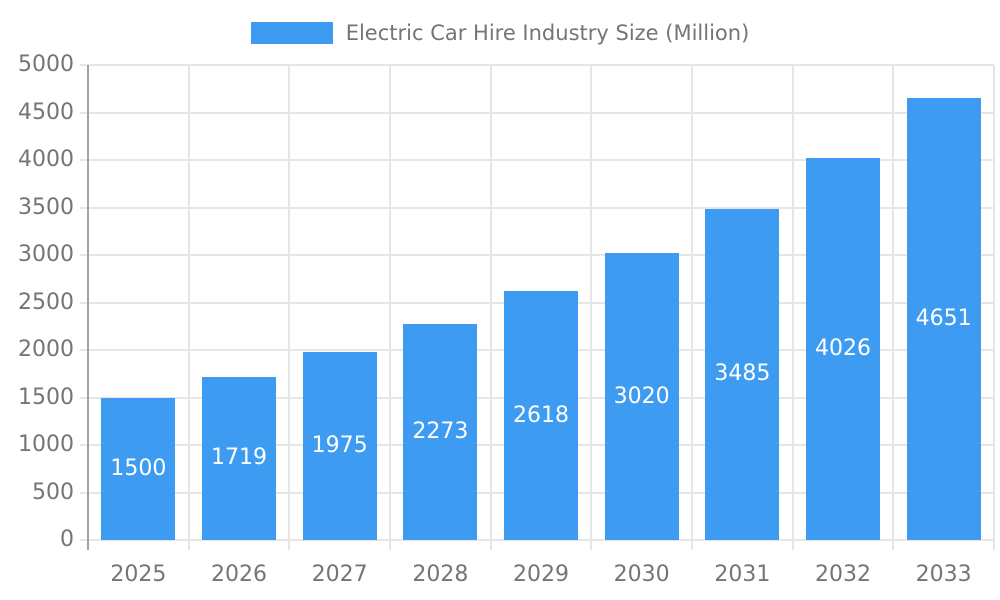 This screenshot has width=1000, height=600. Describe the element at coordinates (742, 574) in the screenshot. I see `x-axis-tick-label: 2031` at that location.